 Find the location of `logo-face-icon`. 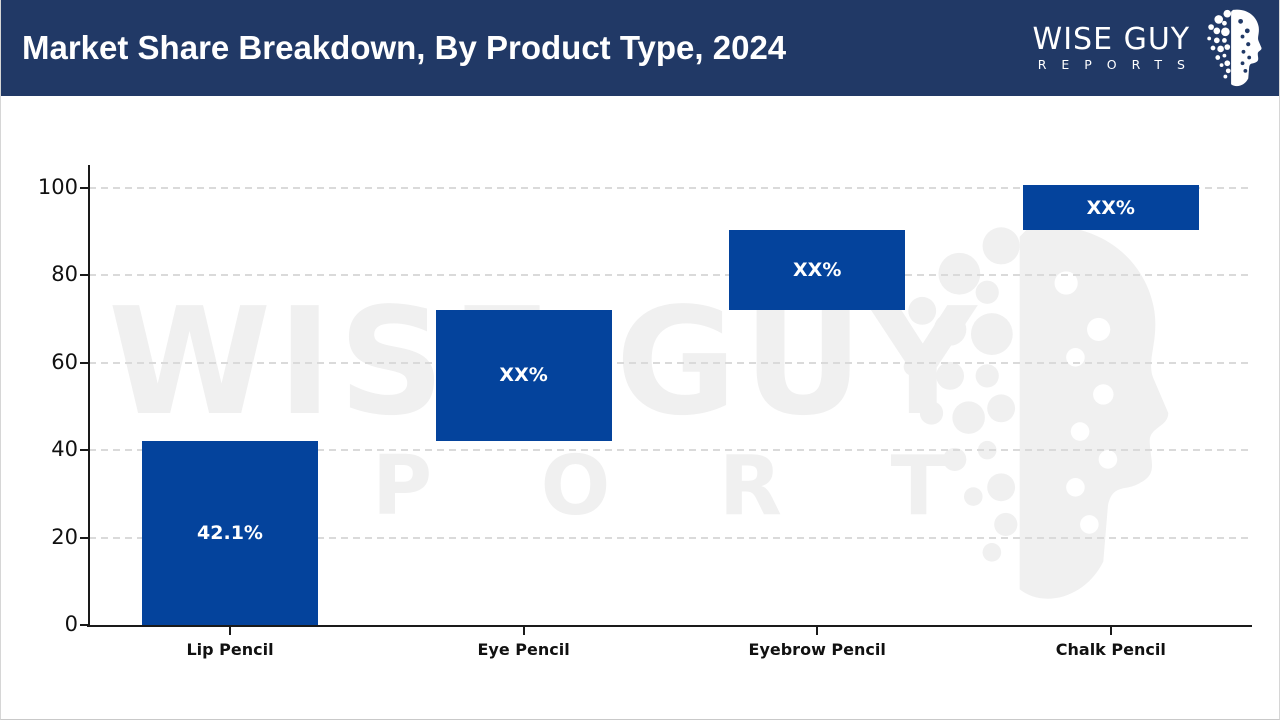

logo-face-icon is located at coordinates (1234, 48).